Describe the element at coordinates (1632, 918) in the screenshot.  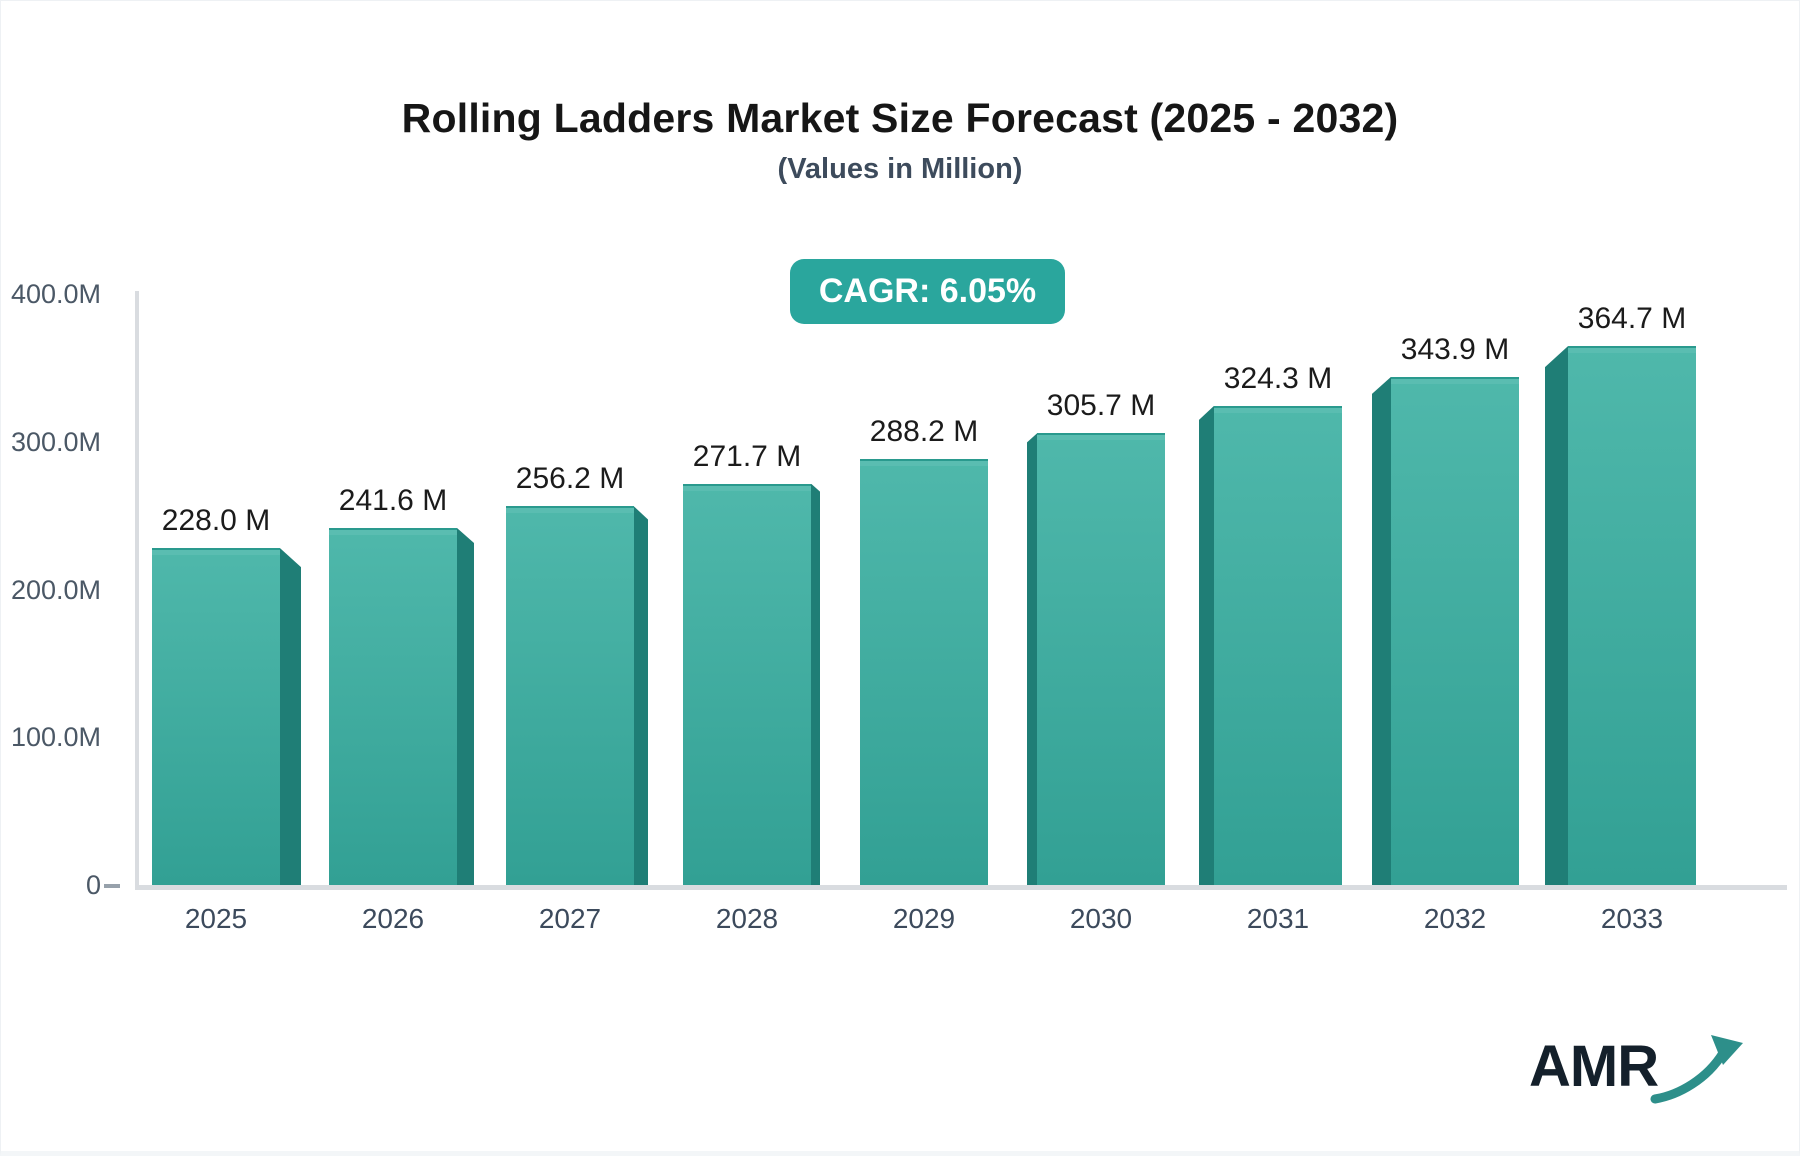
I see `x-axis-label-2033: 2033` at that location.